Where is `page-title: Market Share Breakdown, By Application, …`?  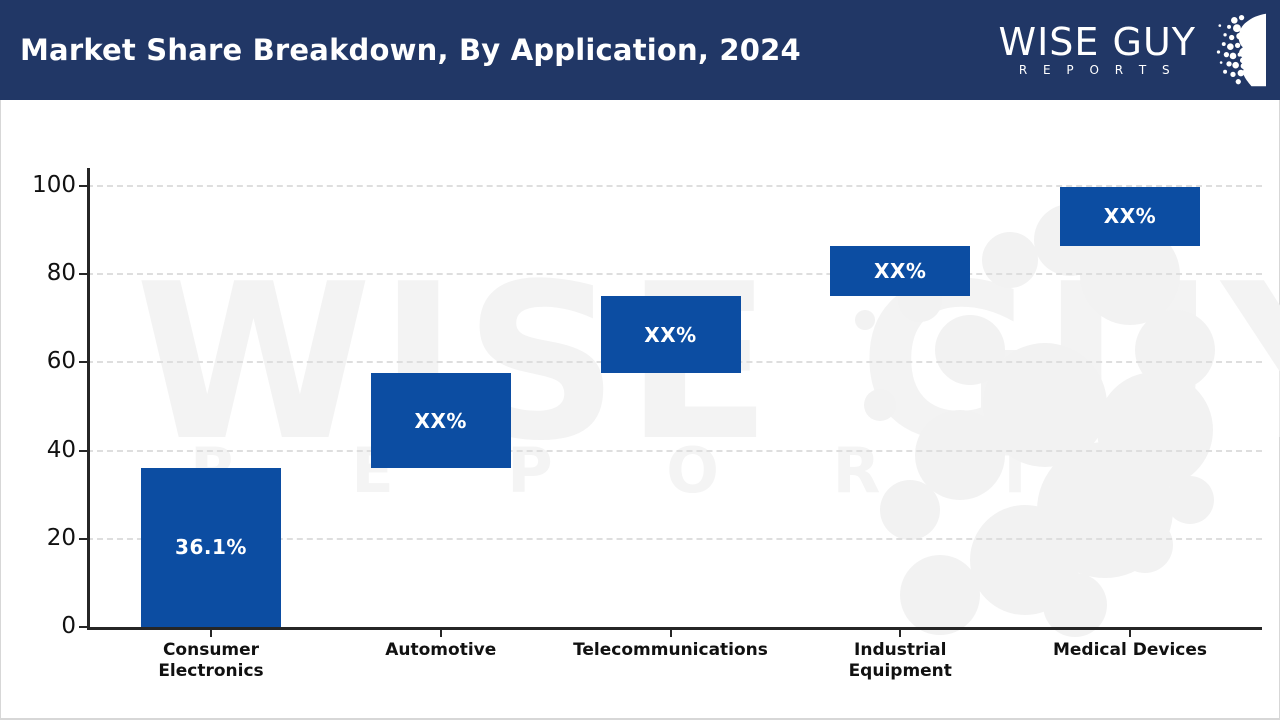 page-title: Market Share Breakdown, By Application, … is located at coordinates (410, 50).